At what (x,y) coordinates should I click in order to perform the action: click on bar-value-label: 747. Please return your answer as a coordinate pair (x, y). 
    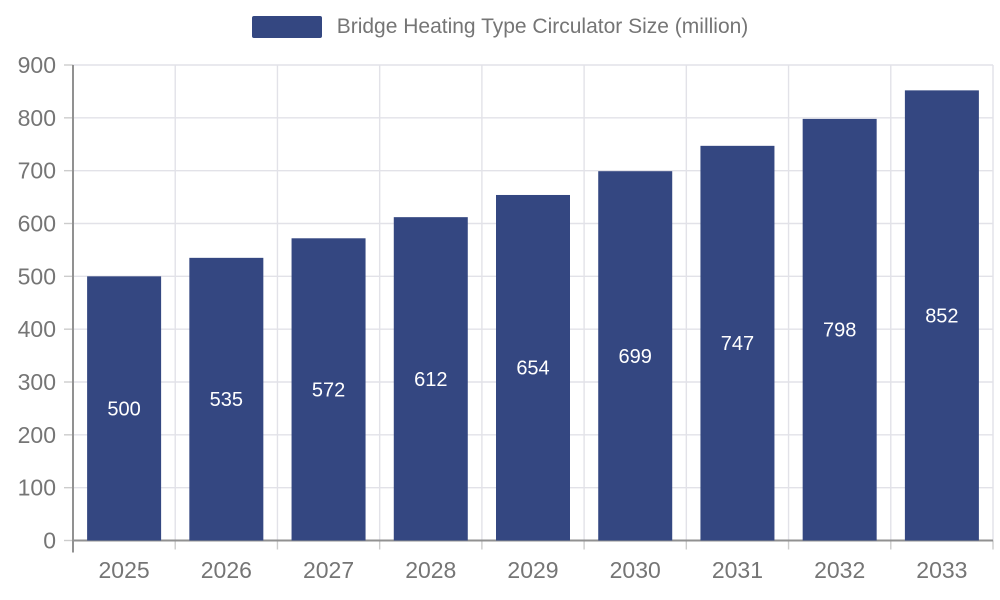
    Looking at the image, I should click on (737, 344).